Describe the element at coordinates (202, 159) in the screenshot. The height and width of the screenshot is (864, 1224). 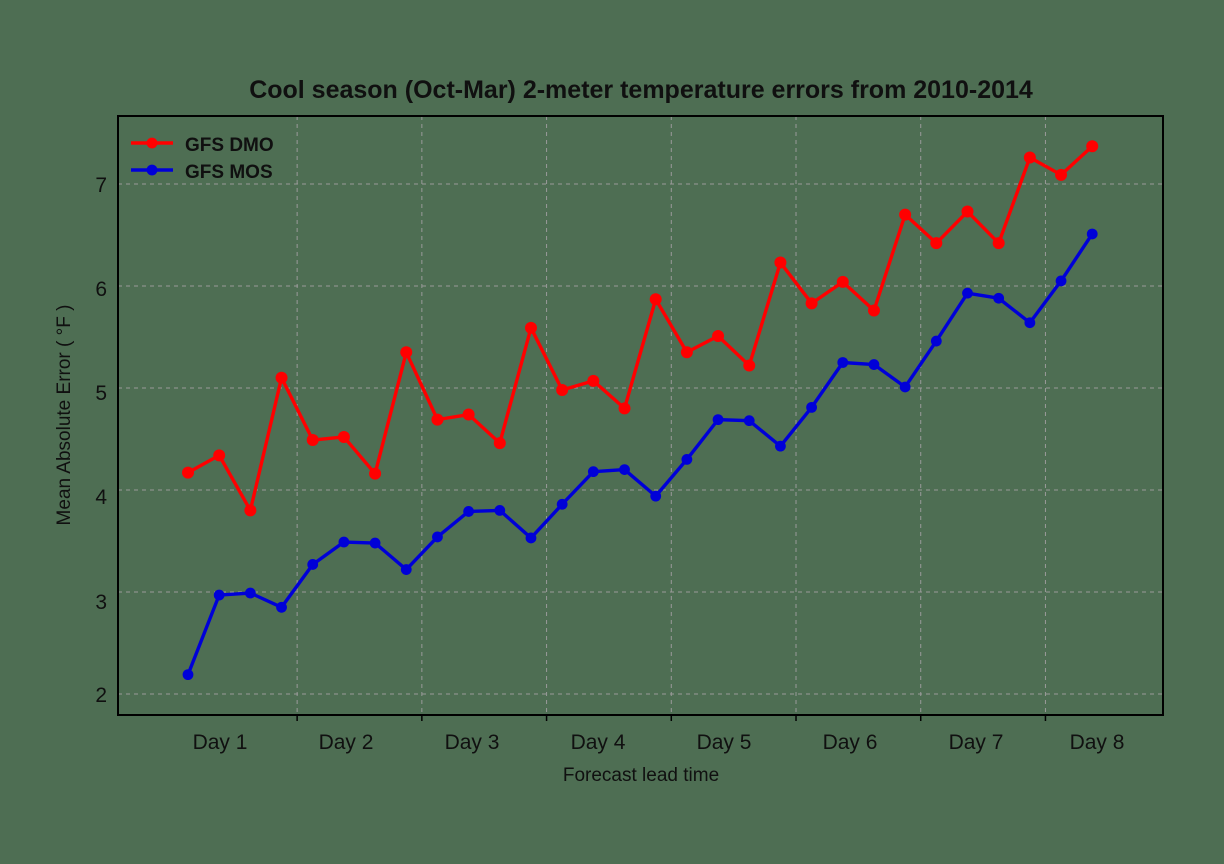
I see `chart-legend: GFS DMO GFS MOS` at that location.